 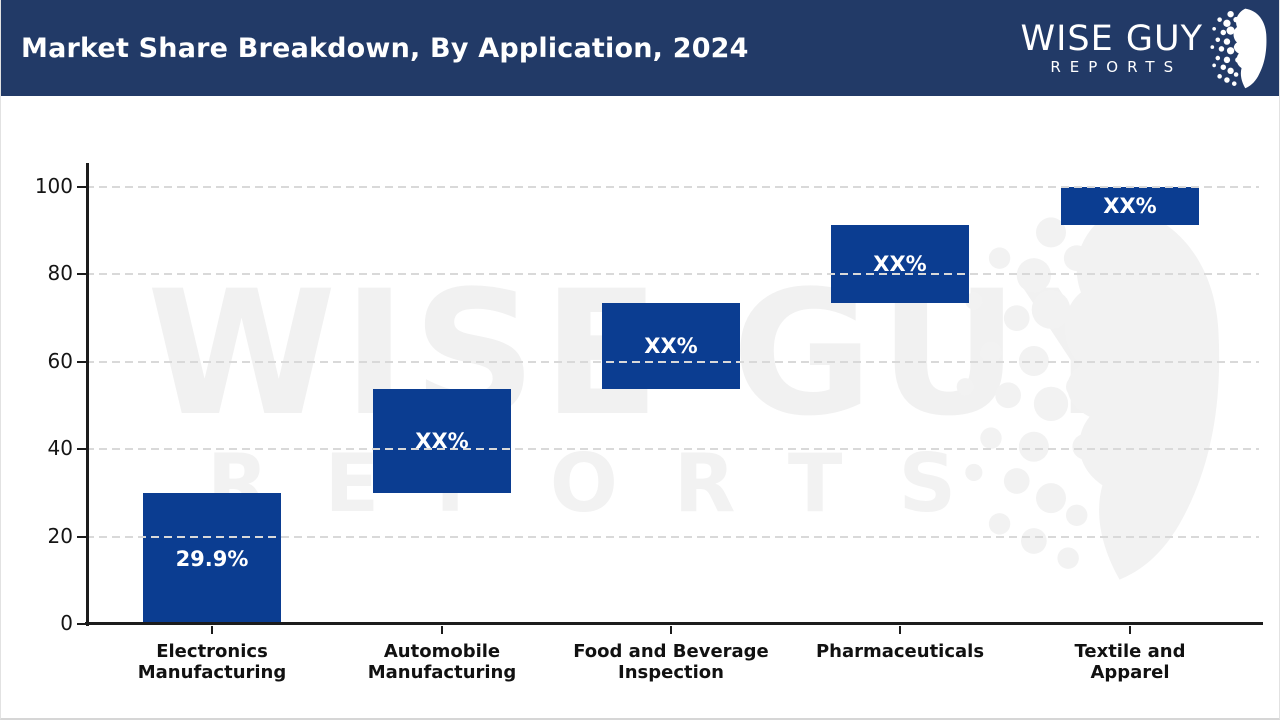 What do you see at coordinates (1130, 673) in the screenshot?
I see `category-label-line: Apparel` at bounding box center [1130, 673].